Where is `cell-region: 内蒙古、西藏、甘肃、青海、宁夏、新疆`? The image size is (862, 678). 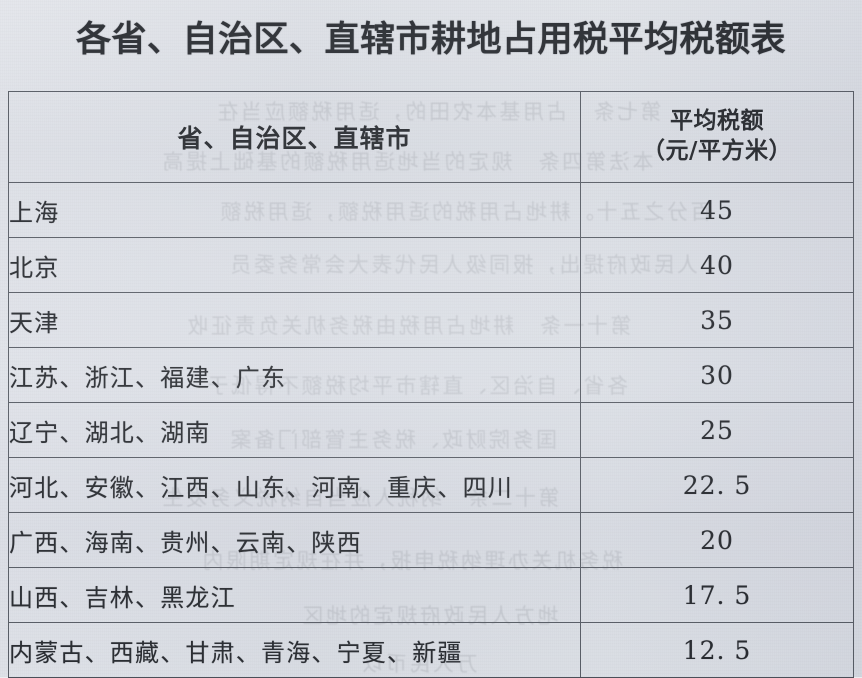
cell-region: 内蒙古、西藏、甘肃、青海、宁夏、新疆 is located at coordinates (294, 650).